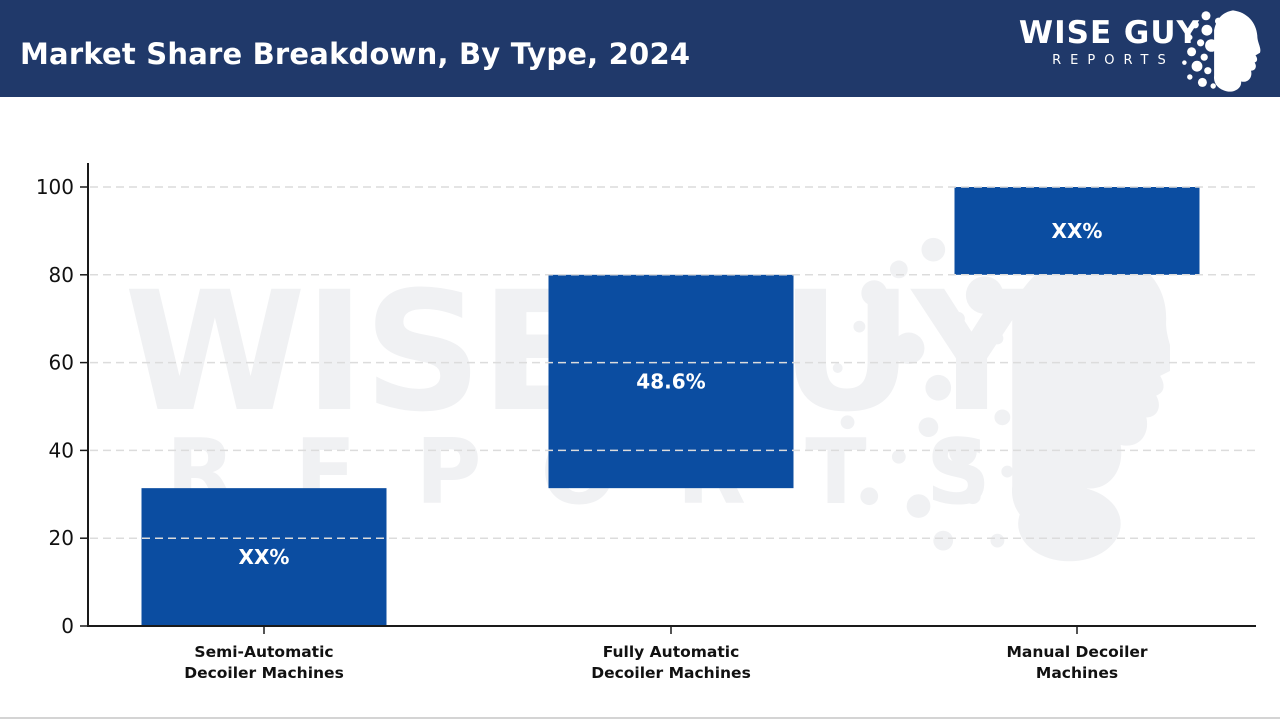  What do you see at coordinates (61, 538) in the screenshot?
I see `y-tick-label: 20` at bounding box center [61, 538].